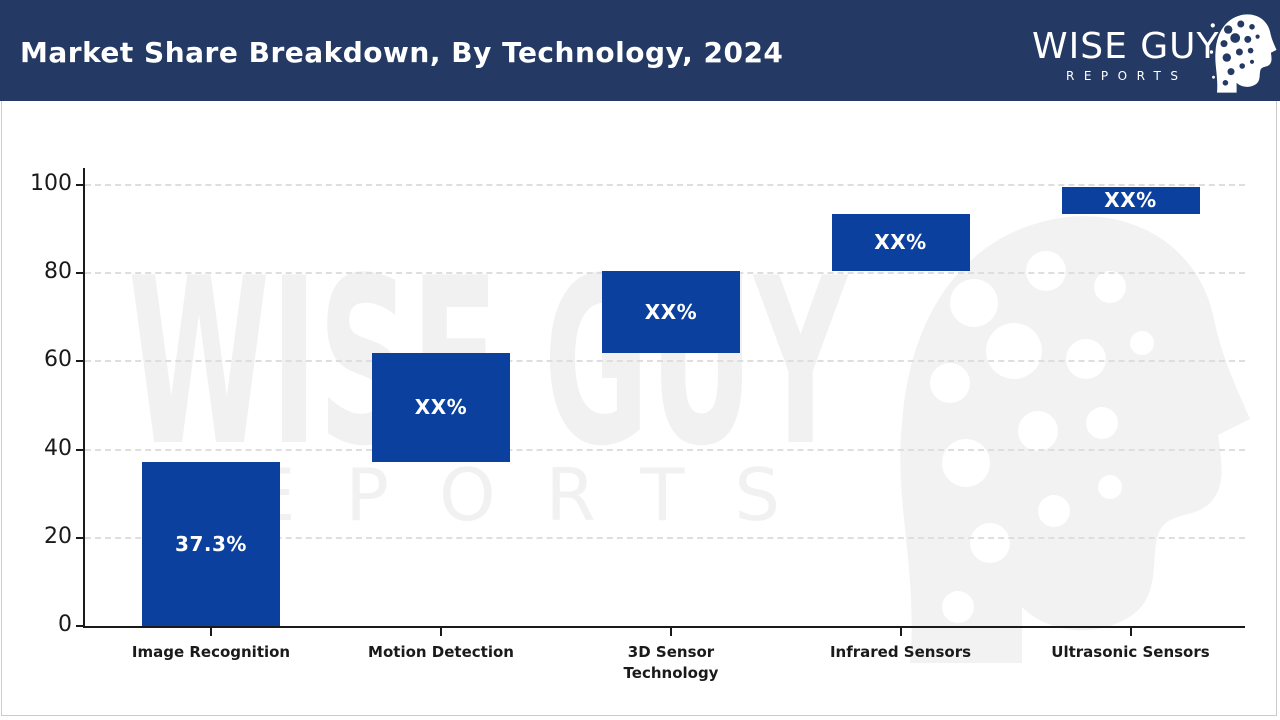 Image resolution: width=1280 pixels, height=720 pixels. Describe the element at coordinates (1243, 53) in the screenshot. I see `head-profile-icon` at that location.